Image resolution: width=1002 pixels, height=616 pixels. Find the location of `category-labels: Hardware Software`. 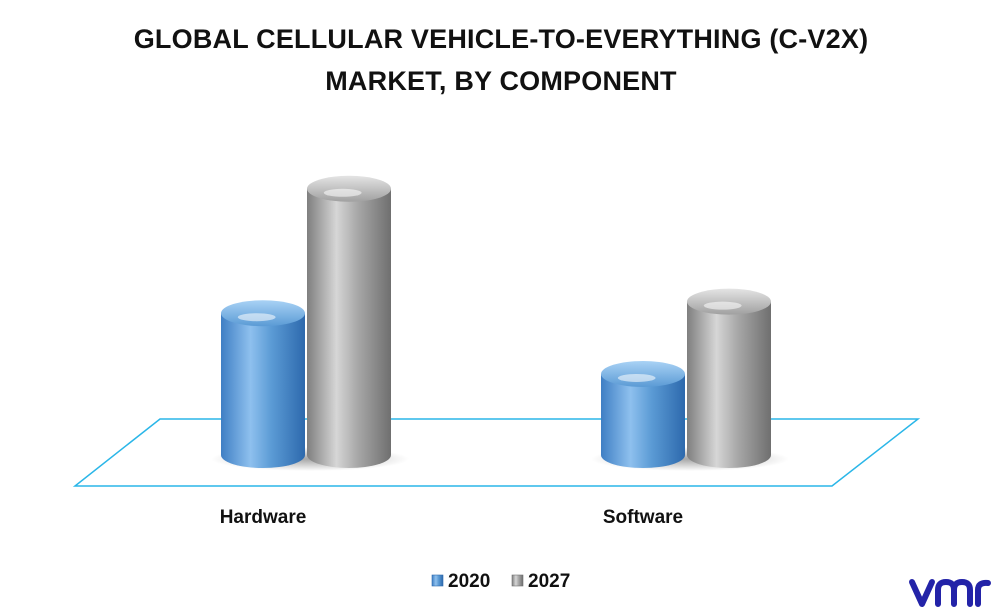

category-labels: Hardware Software is located at coordinates (451, 517).